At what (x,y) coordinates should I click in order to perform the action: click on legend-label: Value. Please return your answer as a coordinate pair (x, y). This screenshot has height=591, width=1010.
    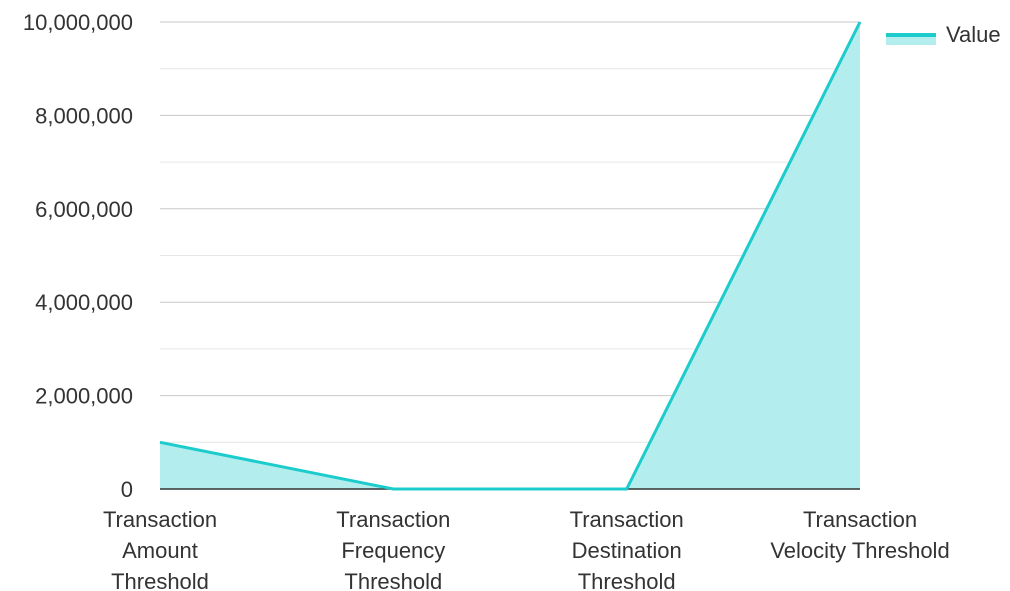
    Looking at the image, I should click on (973, 34).